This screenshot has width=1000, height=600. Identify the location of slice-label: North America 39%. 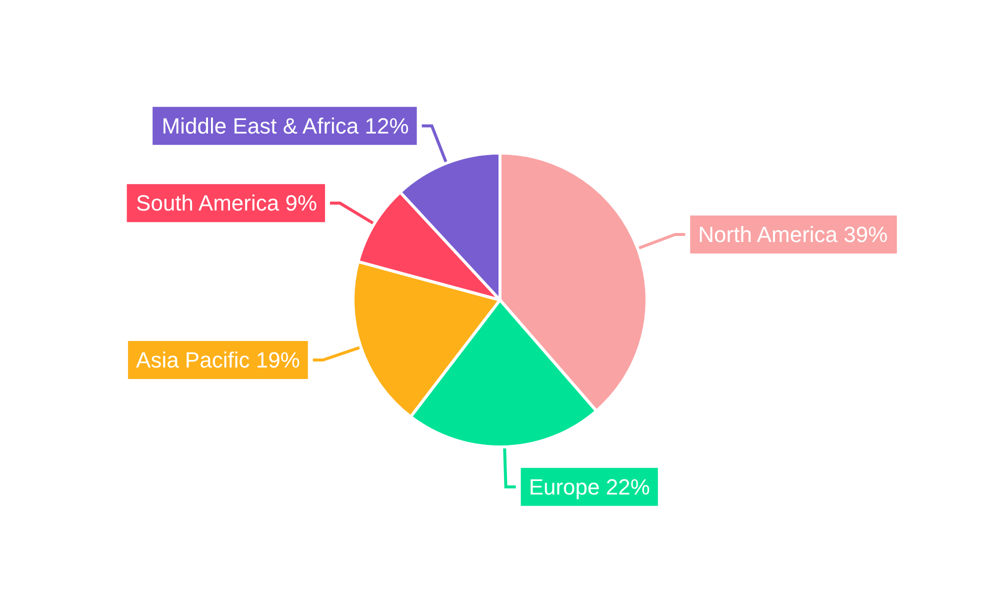
(793, 235).